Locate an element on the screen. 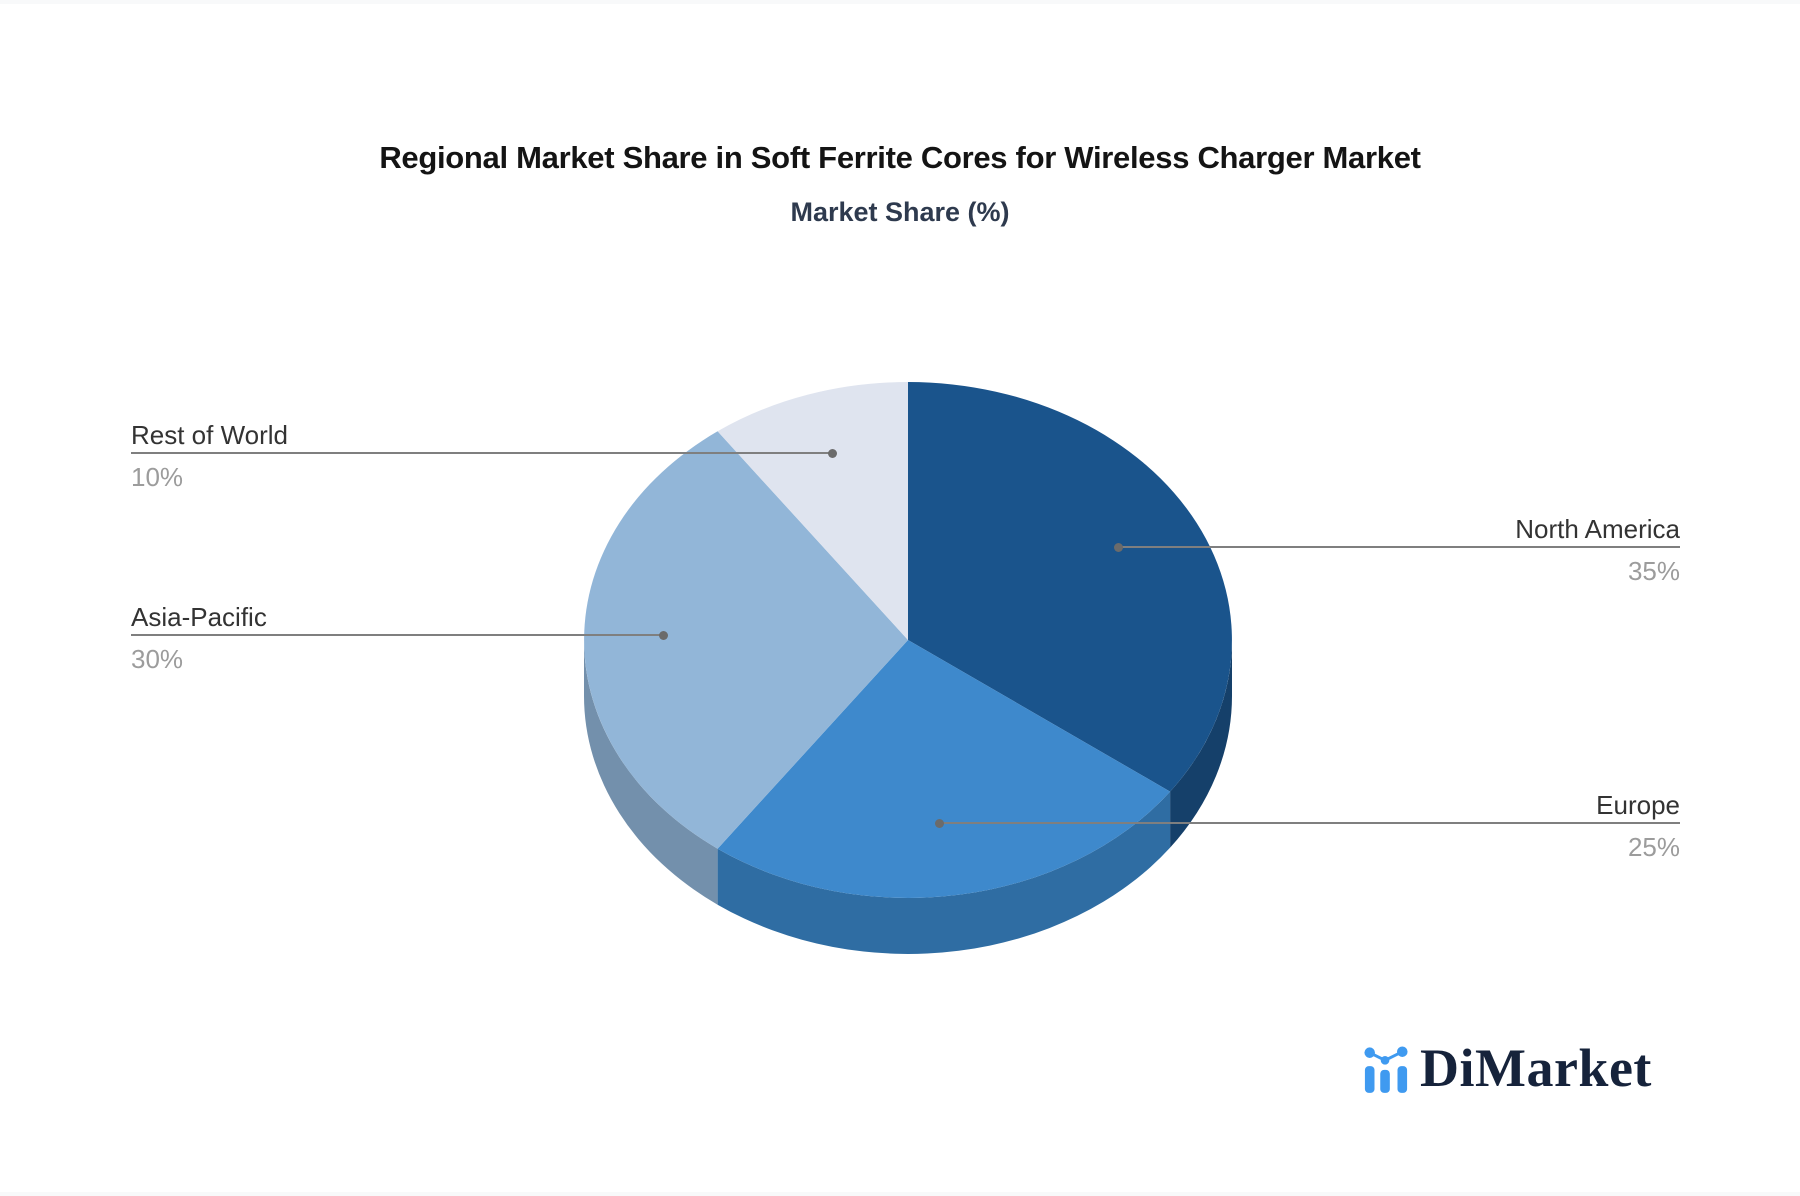  slice-value-rest-of-world: 10% is located at coordinates (157, 477).